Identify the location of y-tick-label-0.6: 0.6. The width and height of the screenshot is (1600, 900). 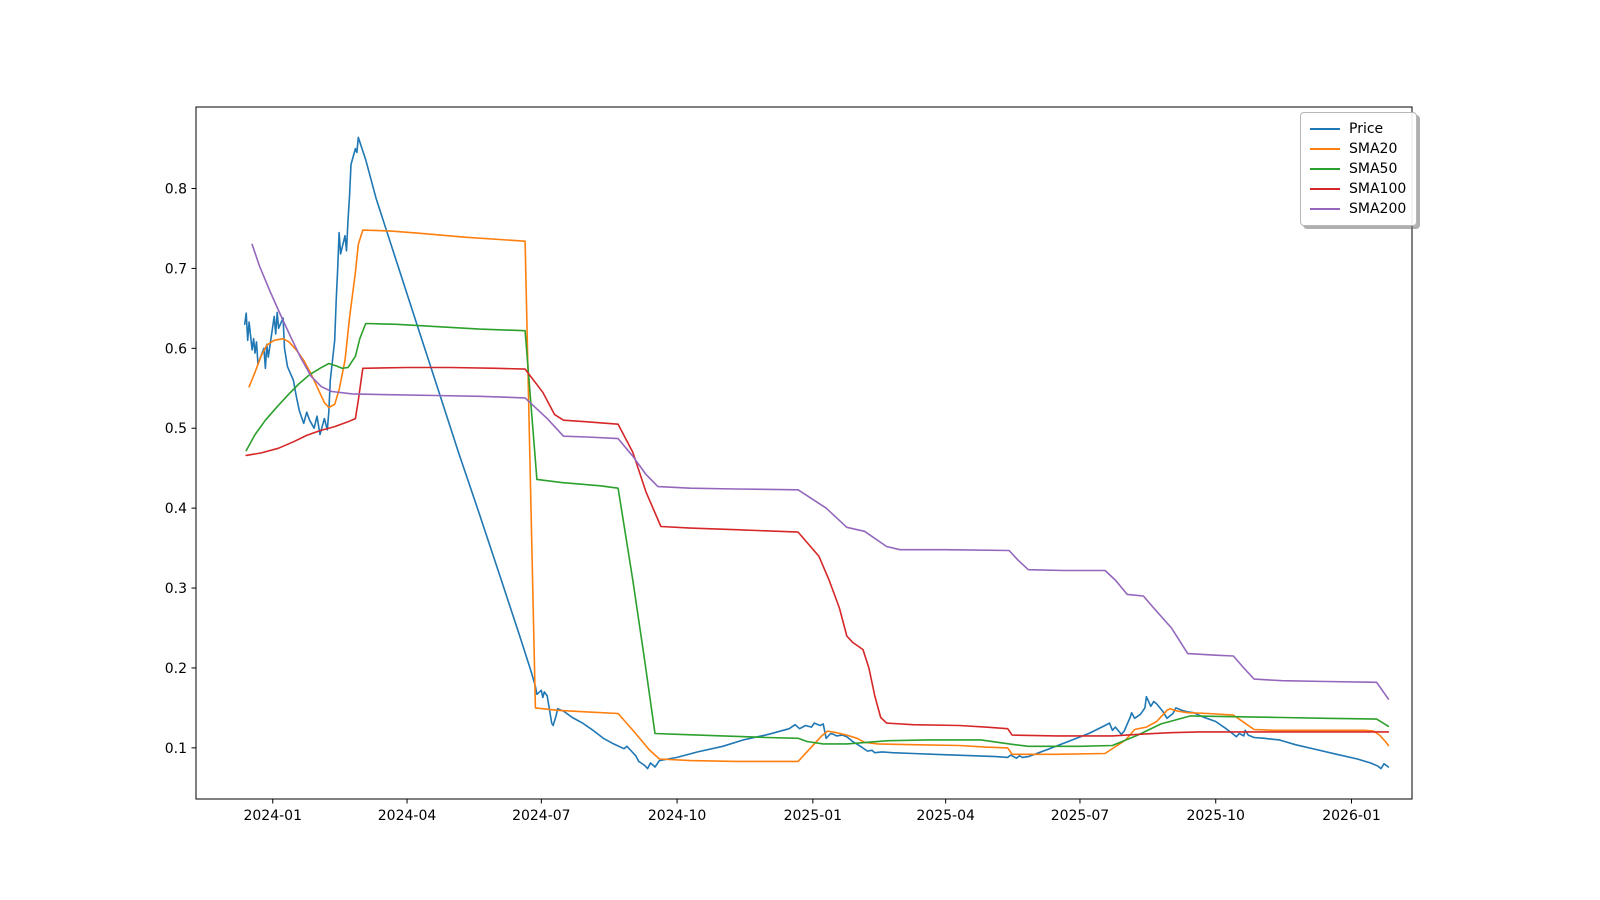
(176, 349).